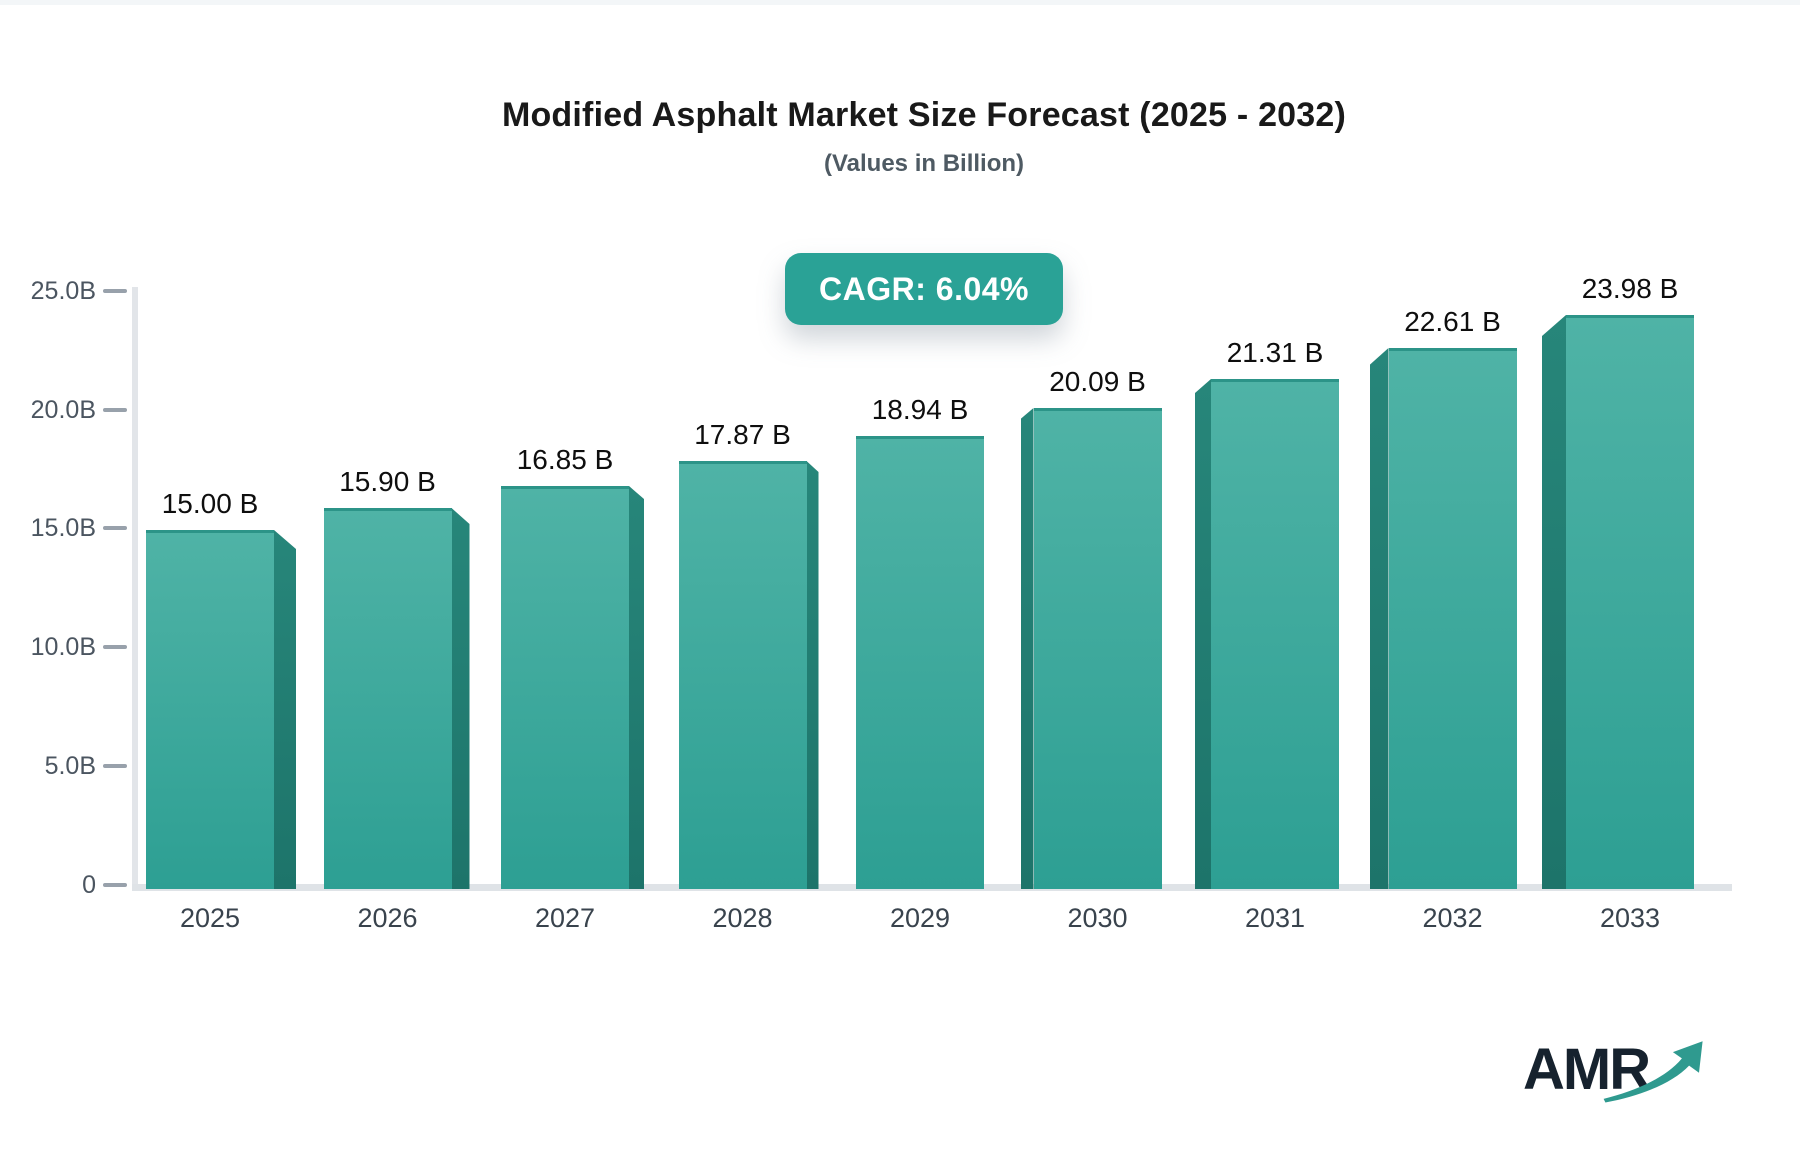 This screenshot has width=1800, height=1156. I want to click on x-axis-label-2025: 2025, so click(210, 918).